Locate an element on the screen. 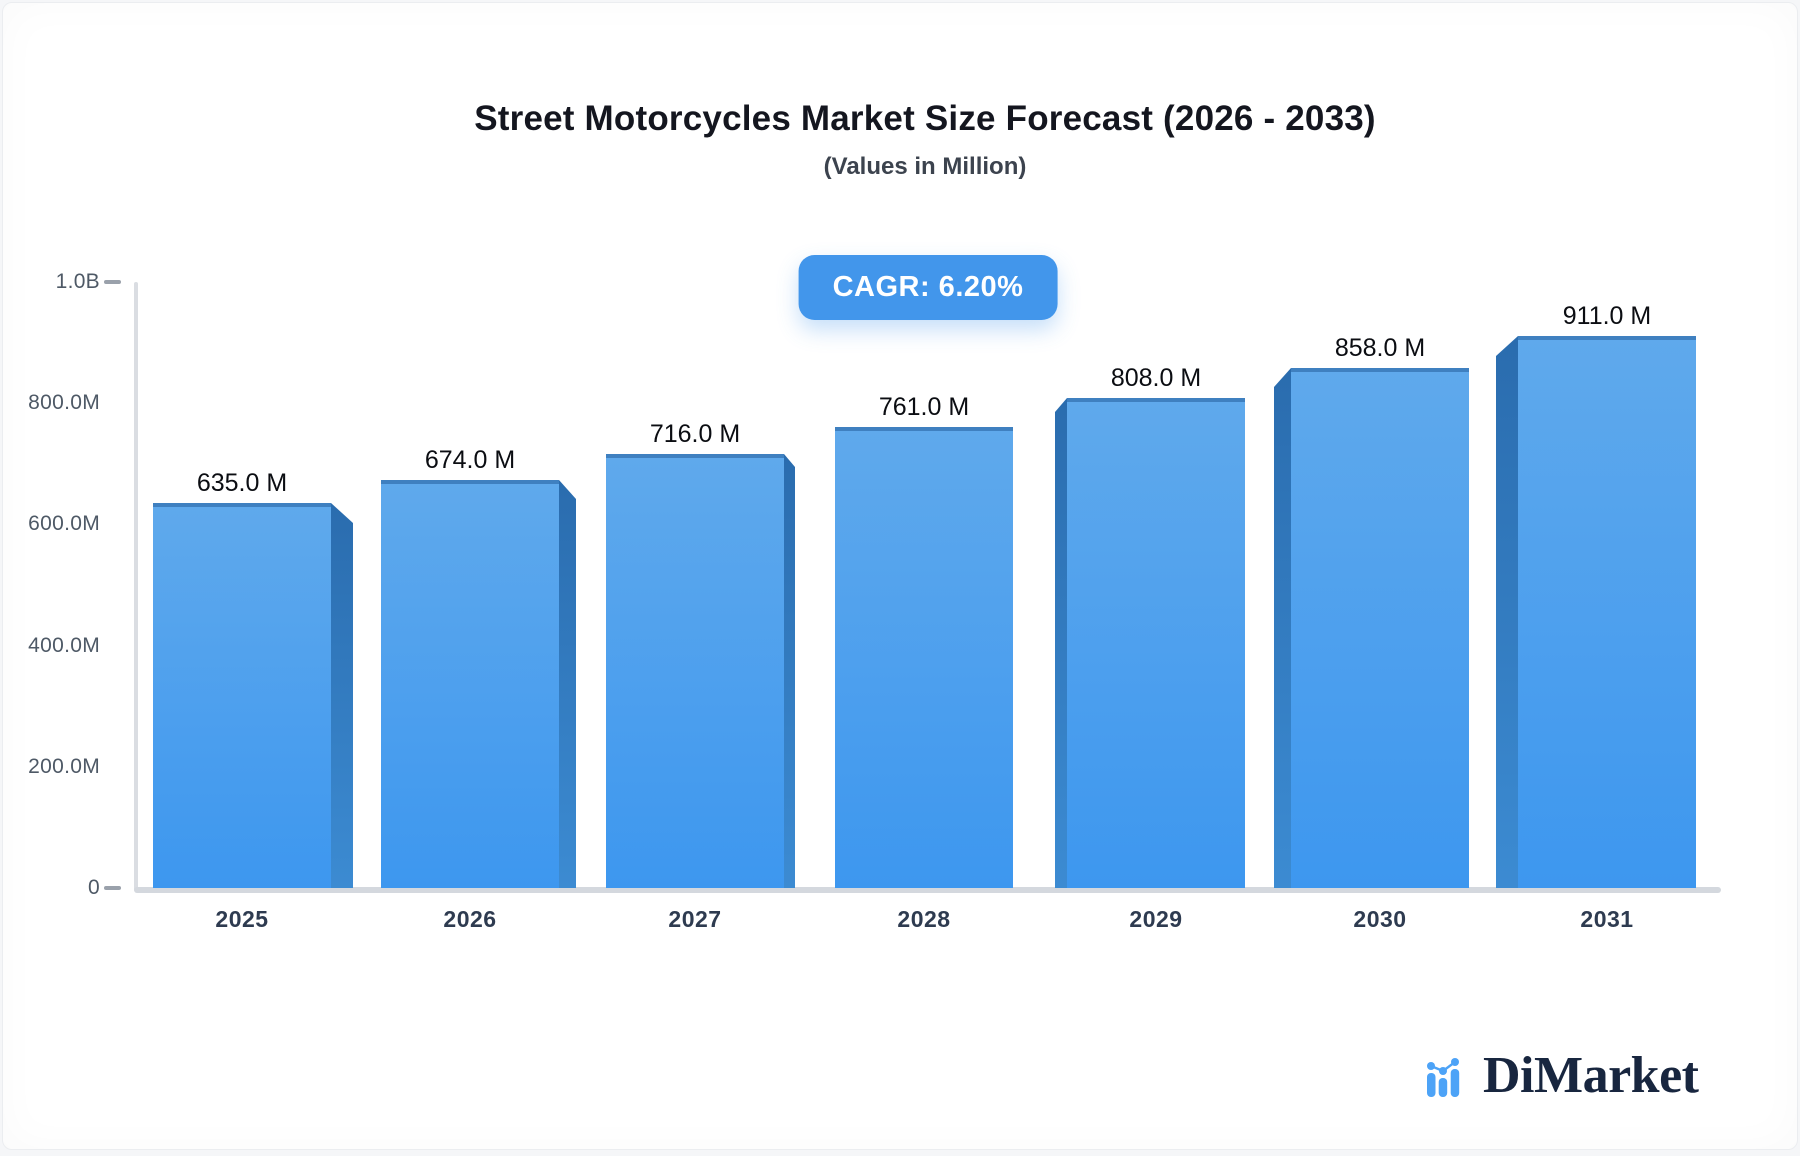 This screenshot has width=1800, height=1156. bar-2025 is located at coordinates (242, 695).